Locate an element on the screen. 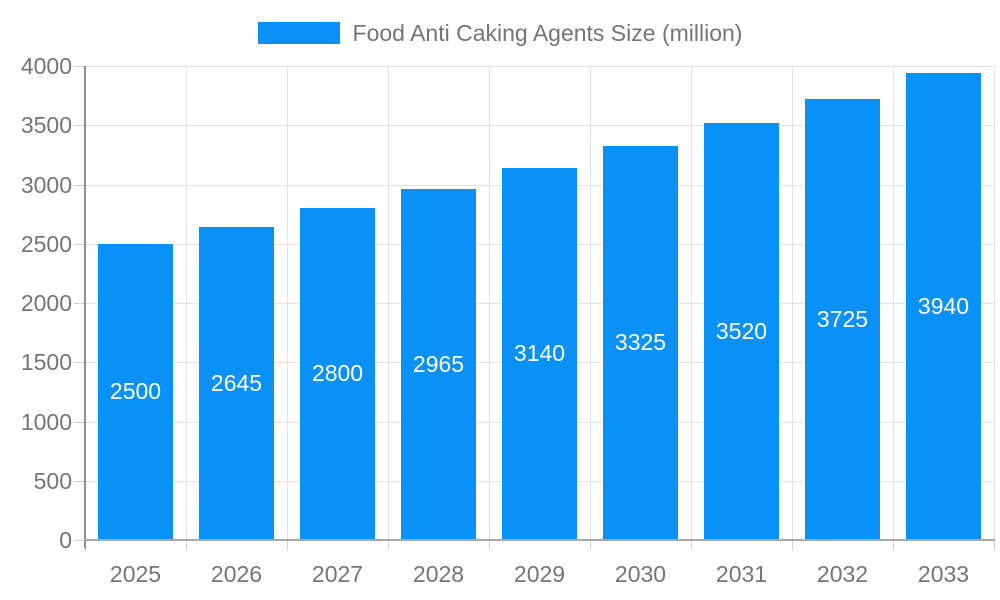 The width and height of the screenshot is (1000, 600). bar: 3140 is located at coordinates (539, 353).